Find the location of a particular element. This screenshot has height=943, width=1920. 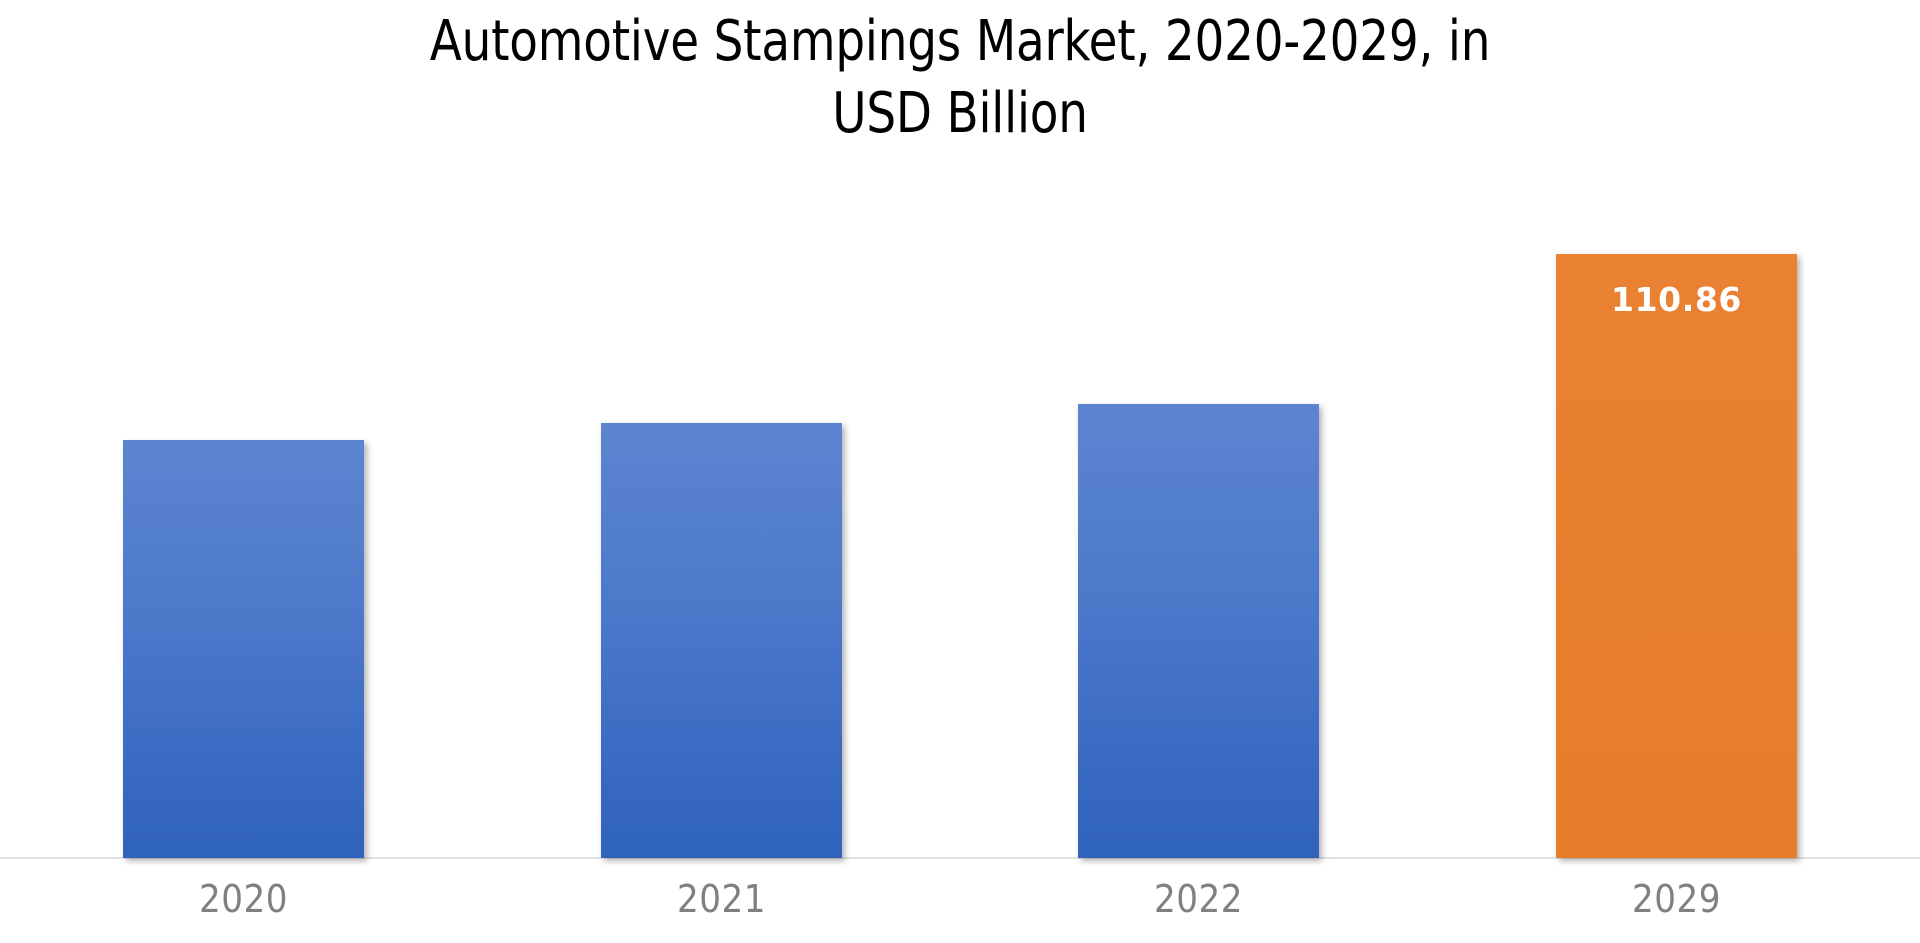

x-axis-label-2029: 2029 is located at coordinates (1676, 899).